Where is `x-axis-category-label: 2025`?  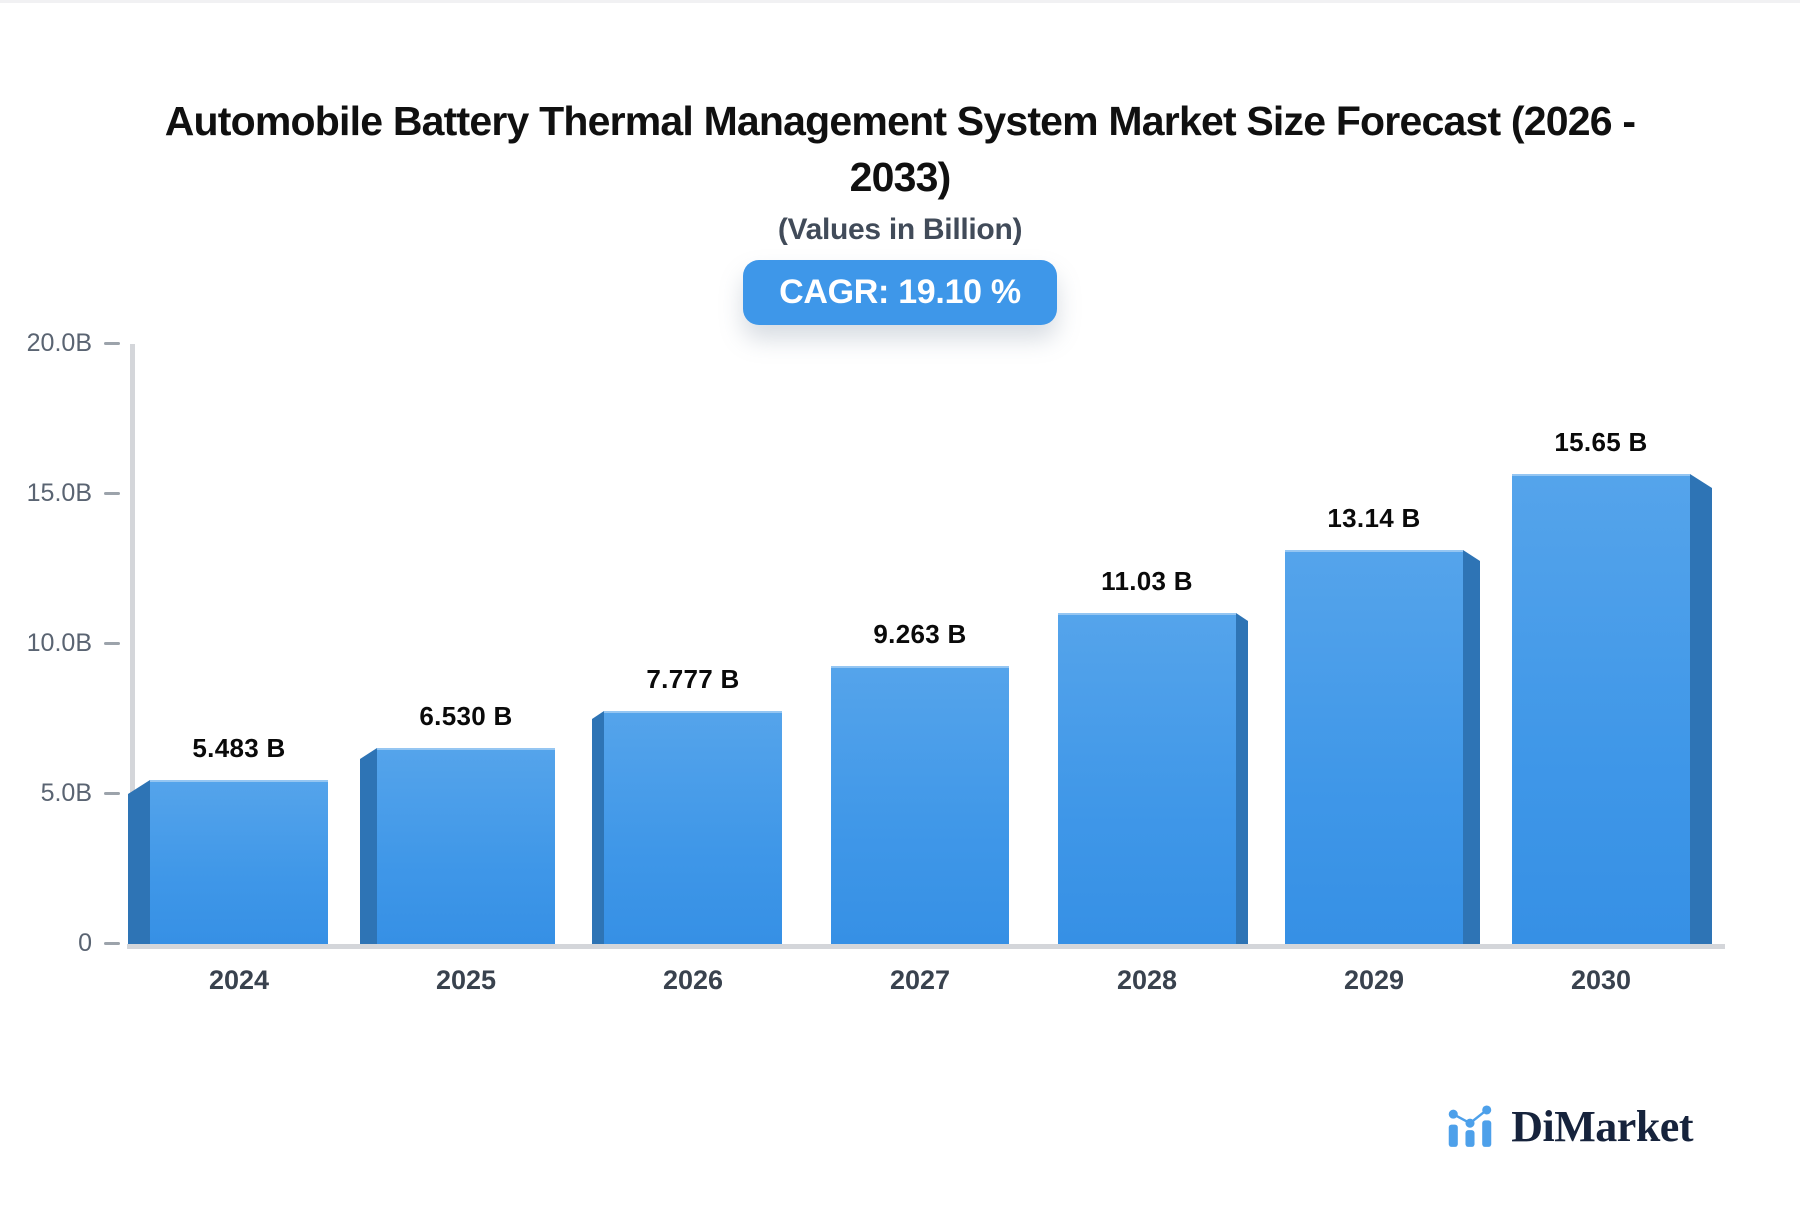
x-axis-category-label: 2025 is located at coordinates (466, 980).